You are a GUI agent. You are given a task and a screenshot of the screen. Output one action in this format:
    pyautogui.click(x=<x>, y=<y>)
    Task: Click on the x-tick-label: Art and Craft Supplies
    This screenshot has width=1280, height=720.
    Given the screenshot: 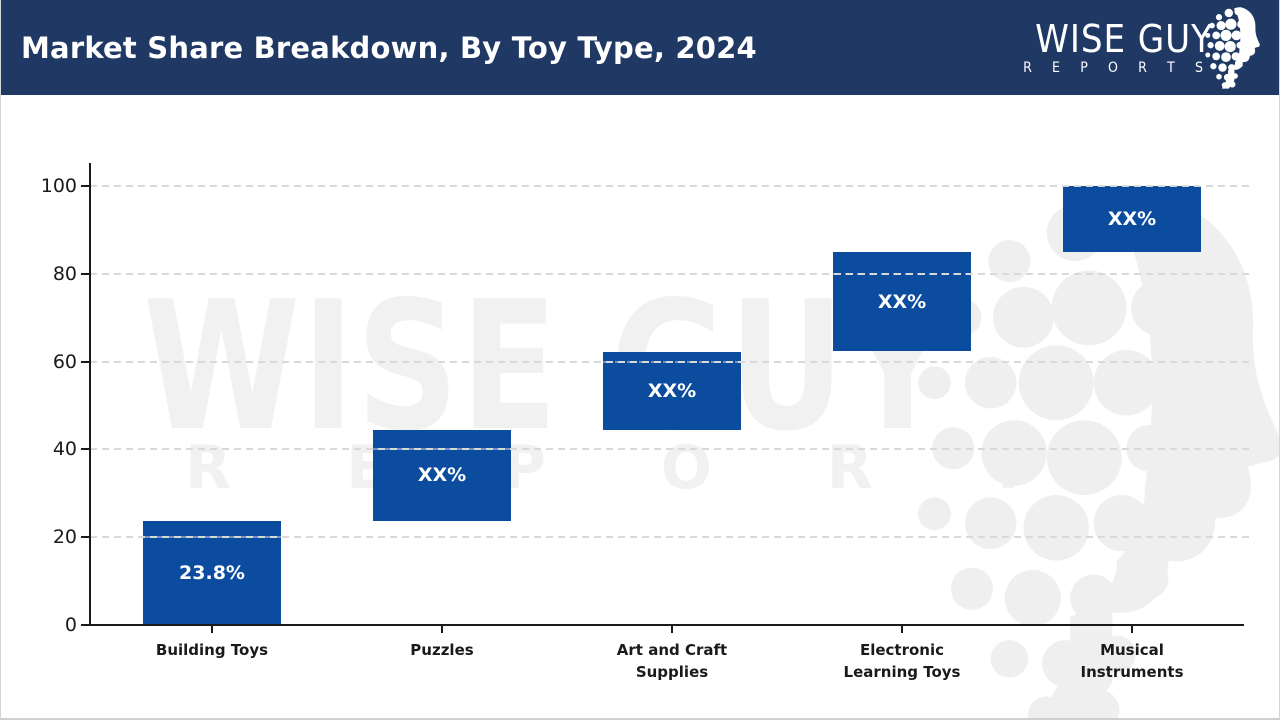 What is the action you would take?
    pyautogui.click(x=672, y=661)
    